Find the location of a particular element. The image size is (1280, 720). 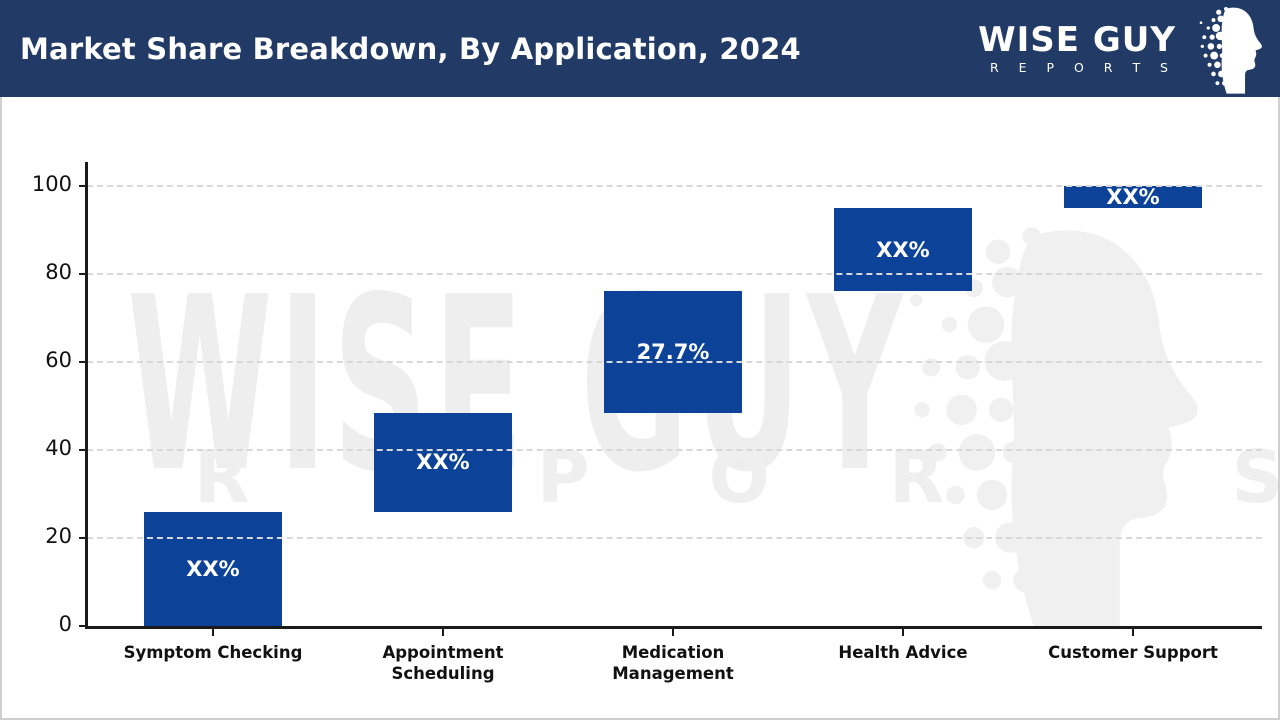

bar-value-label: 27.7% is located at coordinates (673, 352).